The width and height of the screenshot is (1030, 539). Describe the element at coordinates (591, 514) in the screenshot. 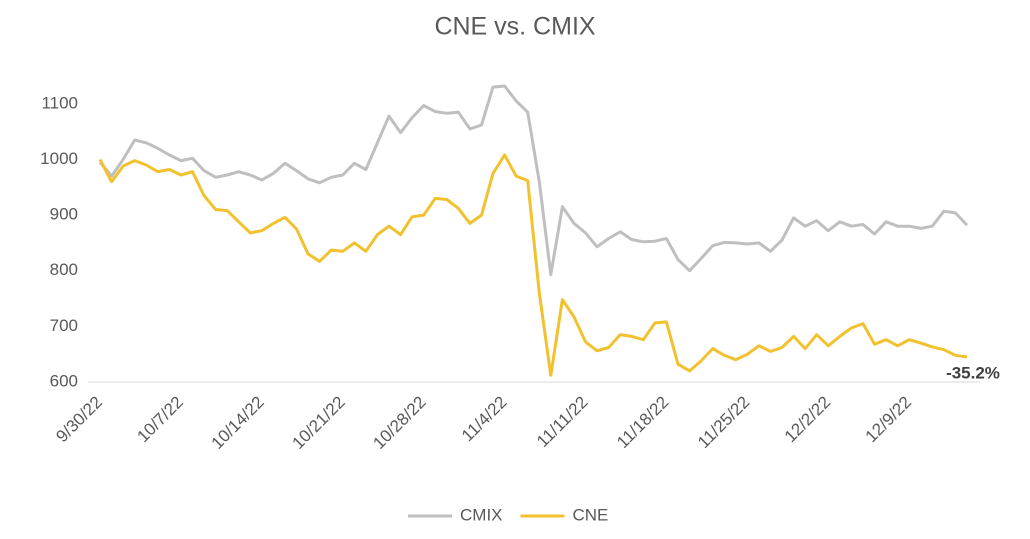

I see `legend-label: CNE` at that location.